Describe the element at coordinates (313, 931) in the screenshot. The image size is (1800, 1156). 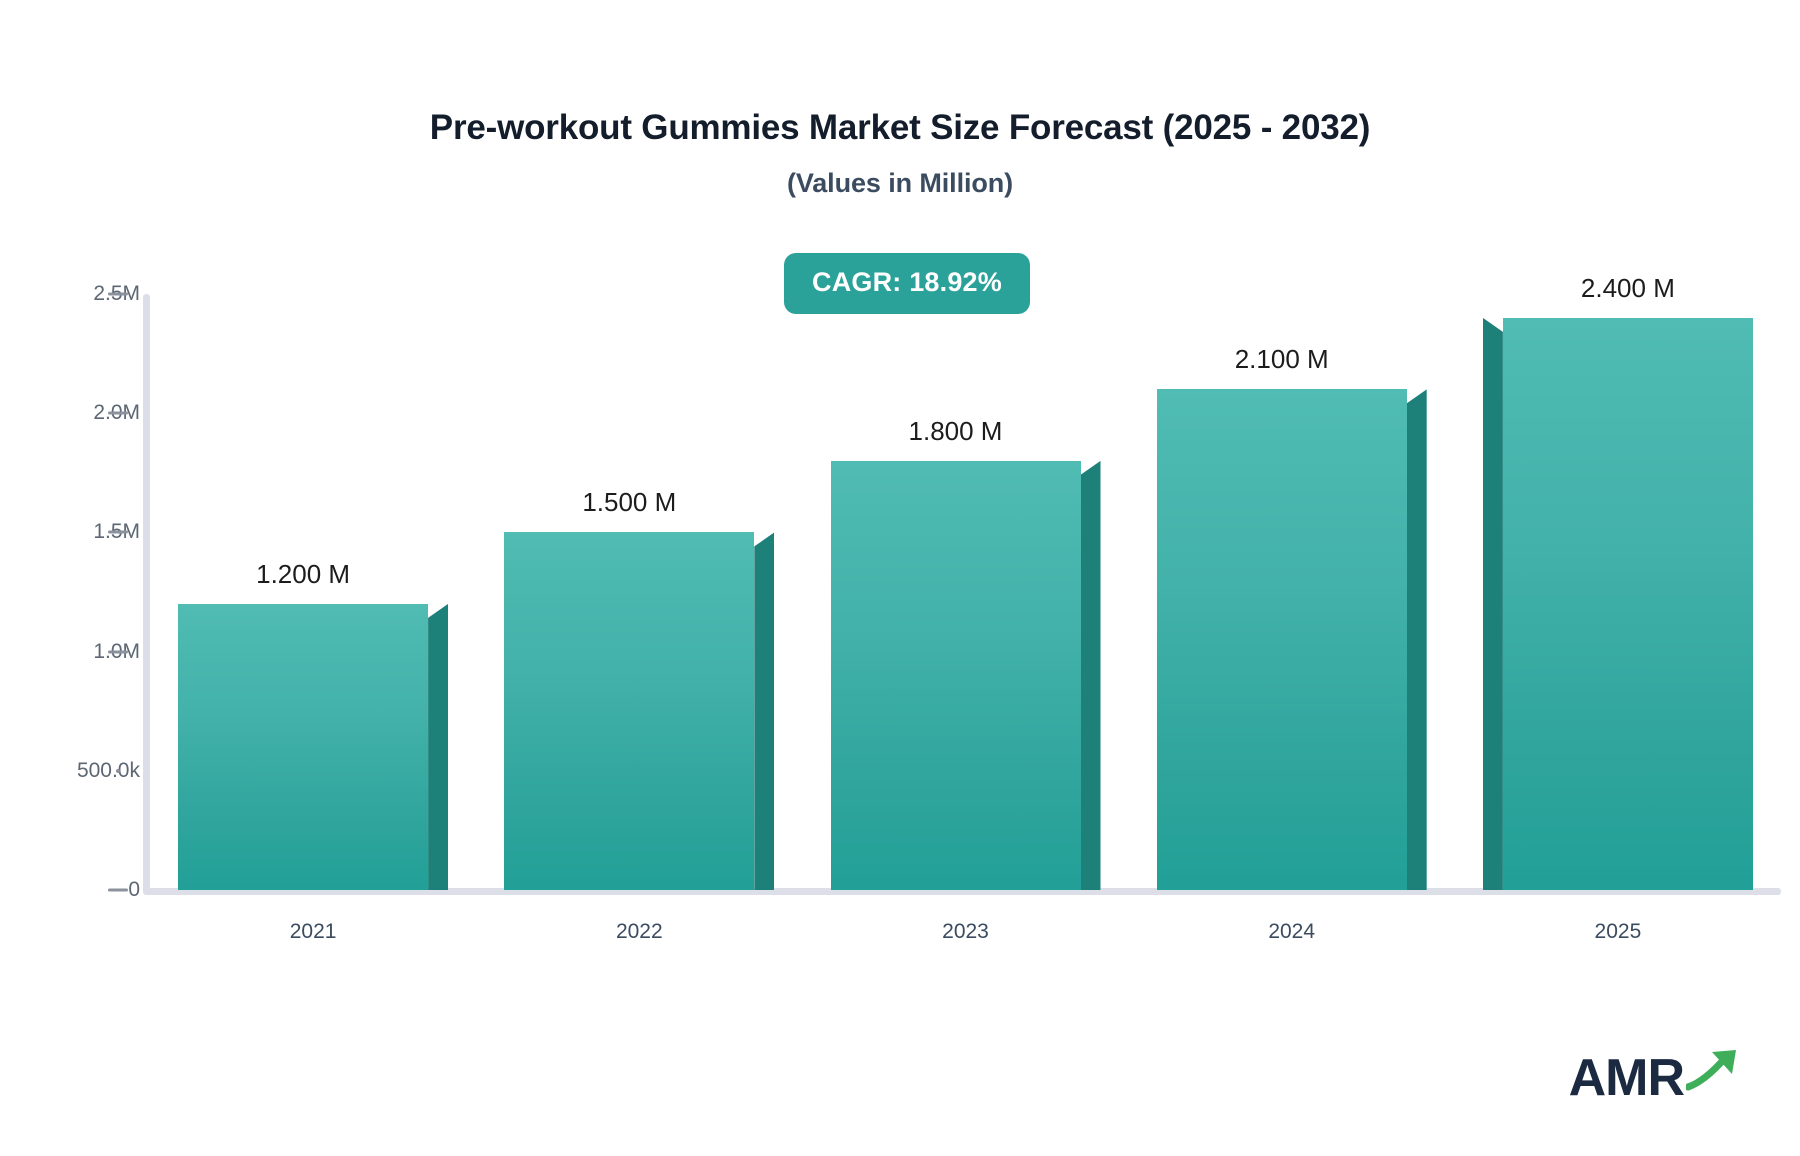
I see `x-tick-label: 2021` at that location.